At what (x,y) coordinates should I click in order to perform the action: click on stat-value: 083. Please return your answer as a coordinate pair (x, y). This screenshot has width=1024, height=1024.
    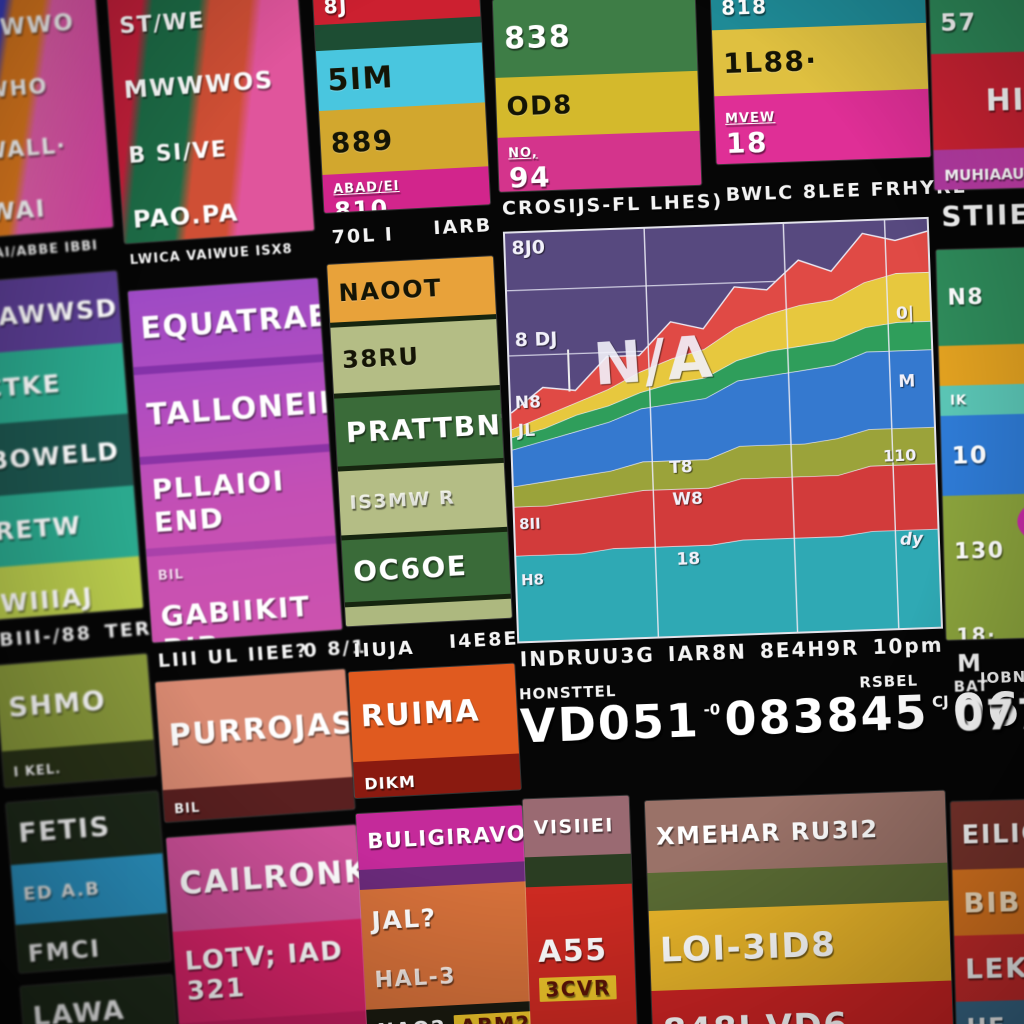
    Looking at the image, I should click on (775, 717).